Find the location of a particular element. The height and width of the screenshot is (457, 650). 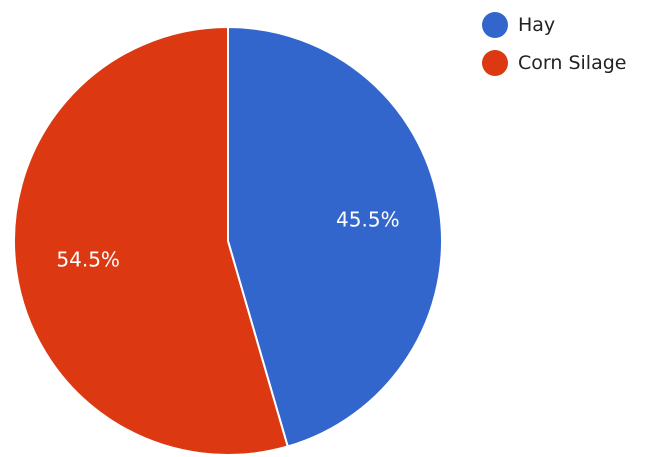

legend: Hay Corn Silage is located at coordinates (554, 44).